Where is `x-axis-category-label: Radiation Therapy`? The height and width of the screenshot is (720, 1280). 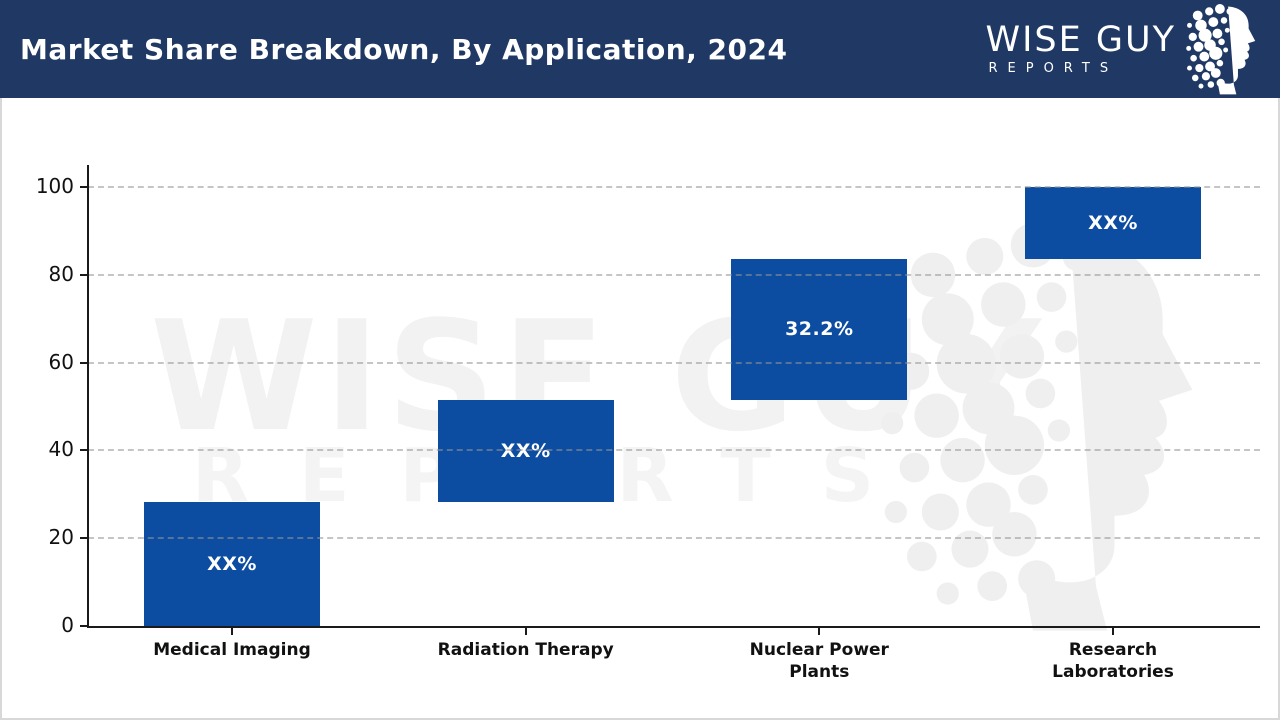 x-axis-category-label: Radiation Therapy is located at coordinates (525, 650).